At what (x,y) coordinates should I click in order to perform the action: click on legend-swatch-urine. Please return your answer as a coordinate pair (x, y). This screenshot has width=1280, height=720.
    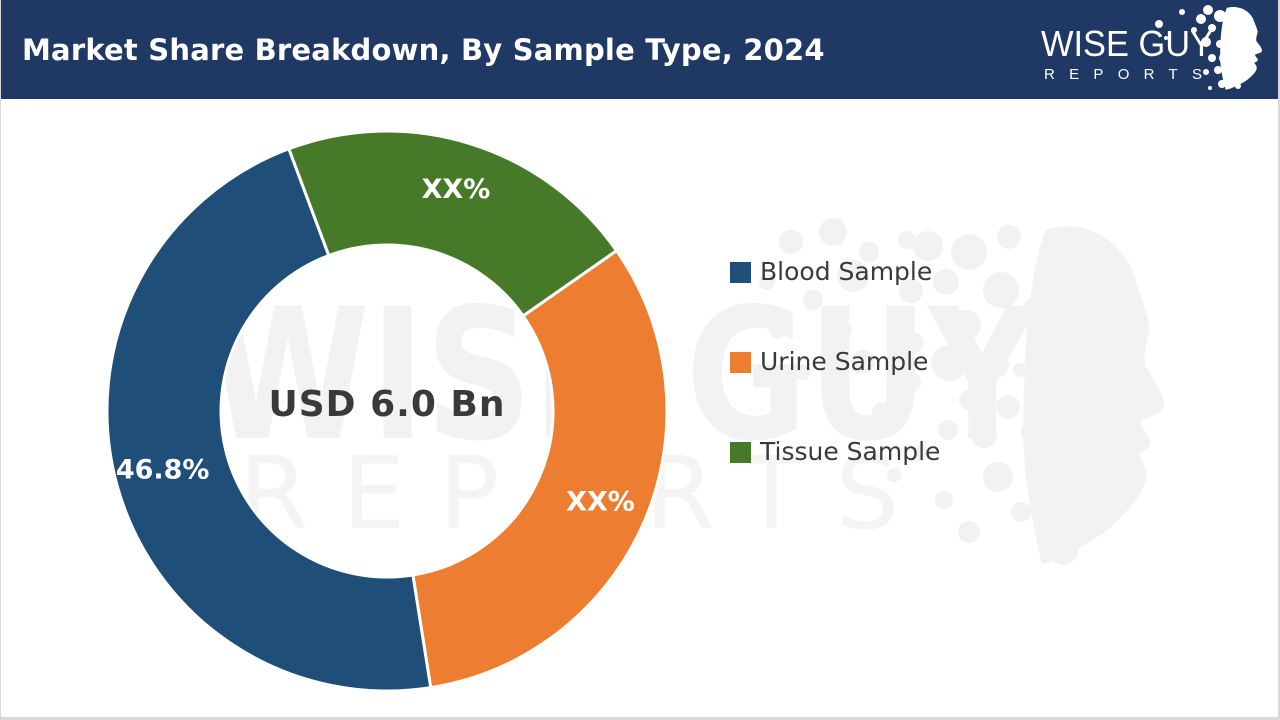
    Looking at the image, I should click on (740, 362).